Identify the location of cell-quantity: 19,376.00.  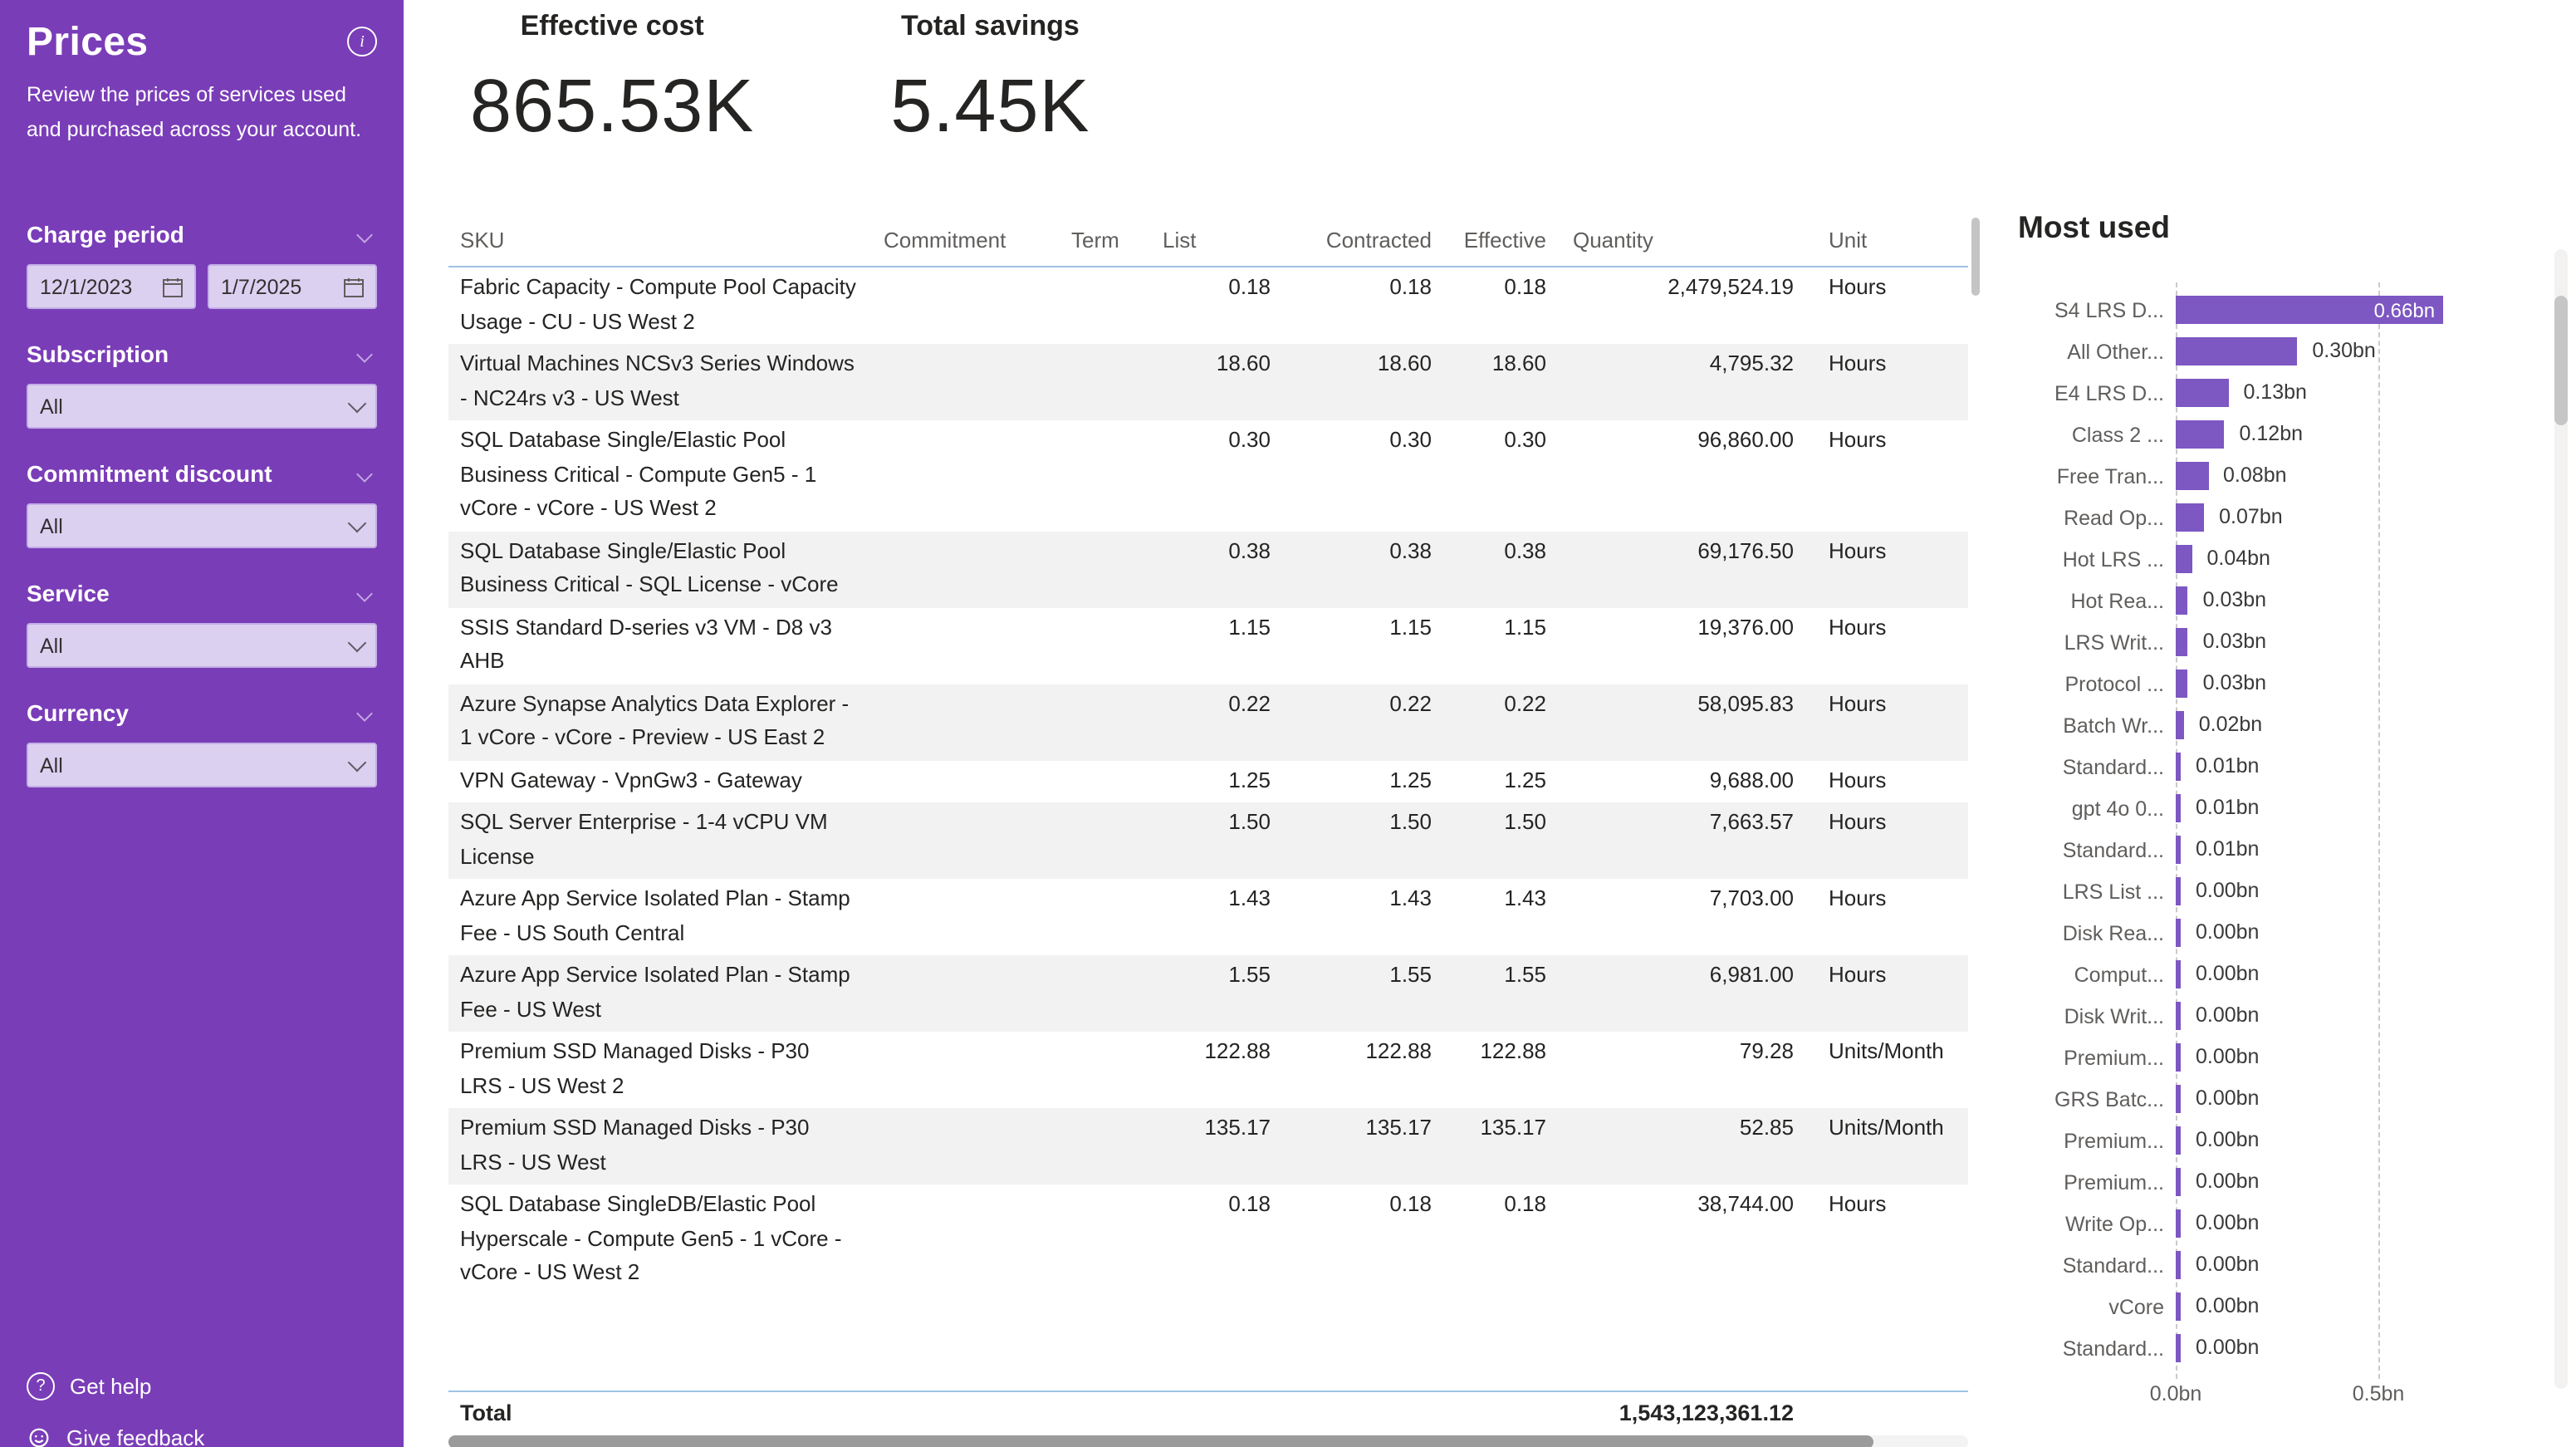
(1745, 626).